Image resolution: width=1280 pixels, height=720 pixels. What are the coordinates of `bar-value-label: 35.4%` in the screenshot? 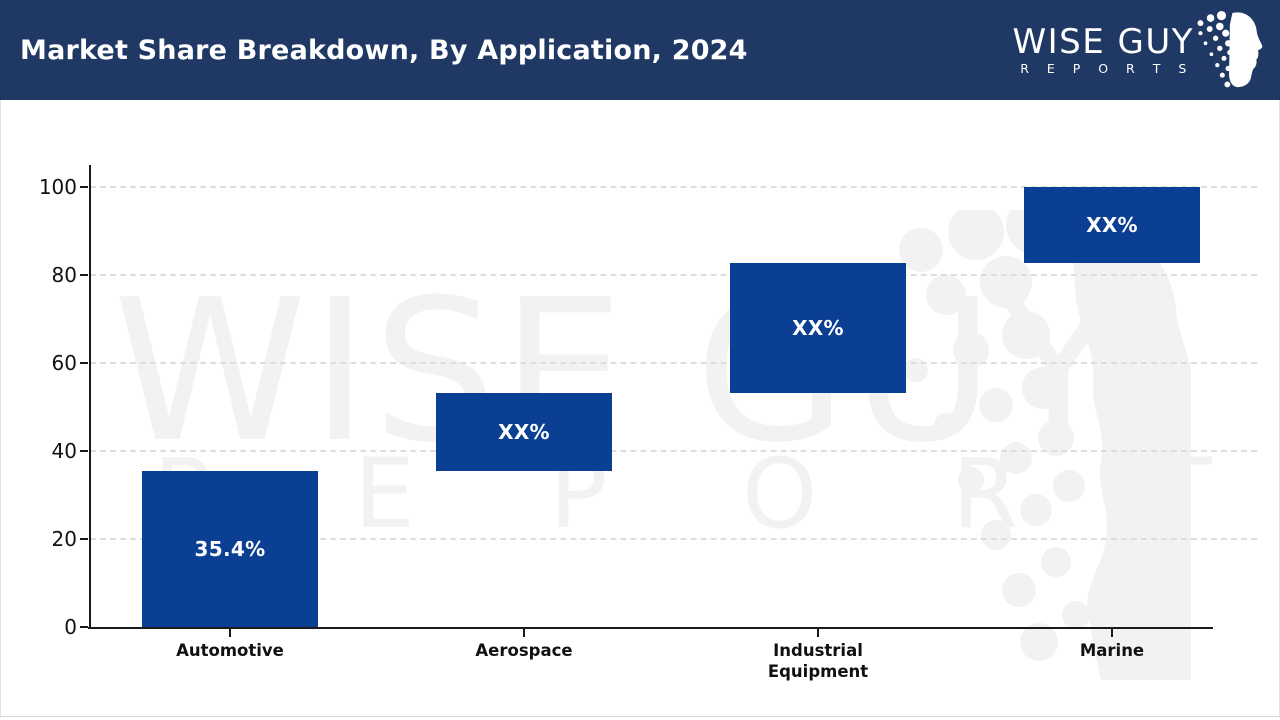 It's located at (230, 549).